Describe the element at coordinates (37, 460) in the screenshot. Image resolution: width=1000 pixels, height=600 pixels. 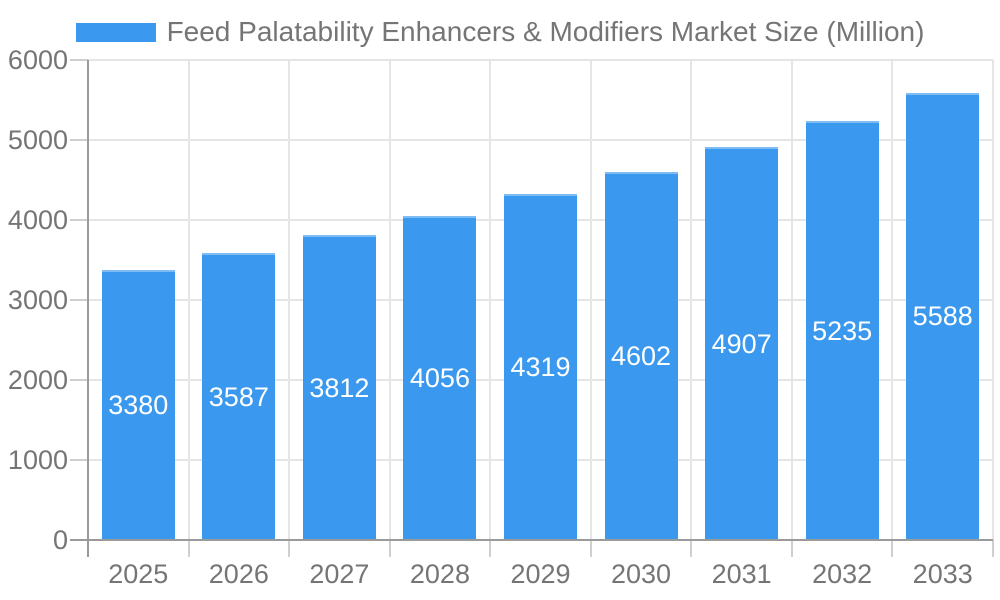
I see `y-tick-label: 1000` at that location.